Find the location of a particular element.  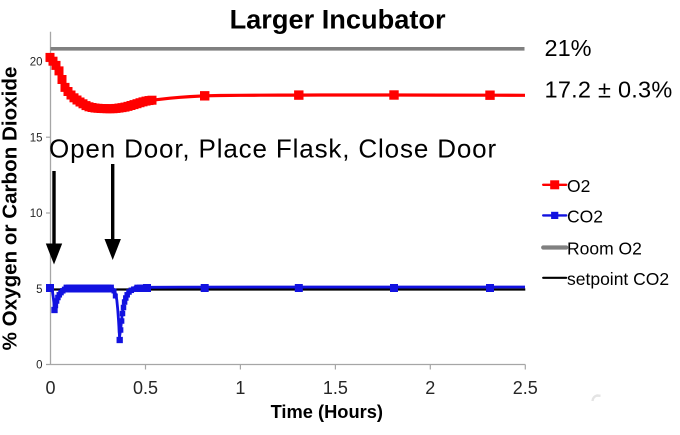

svg-text: Room O2 is located at coordinates (604, 249).